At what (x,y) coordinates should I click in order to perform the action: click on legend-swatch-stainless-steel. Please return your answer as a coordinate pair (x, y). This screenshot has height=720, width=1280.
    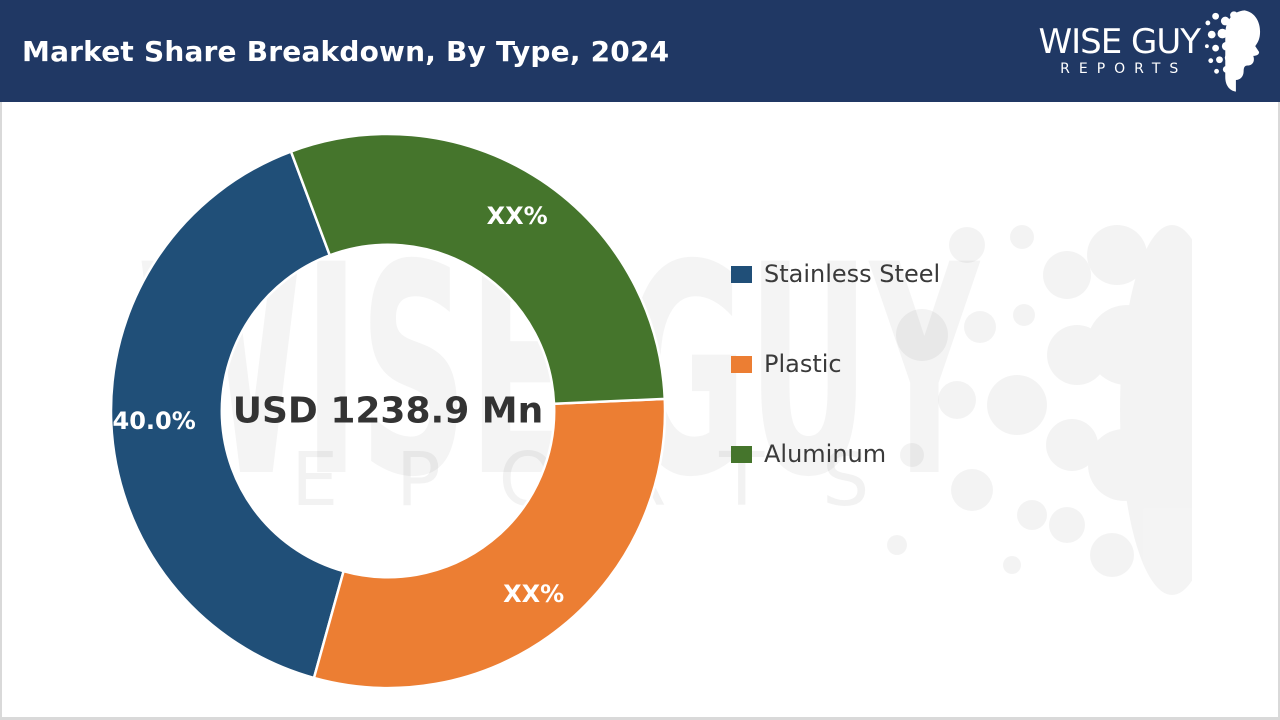
    Looking at the image, I should click on (741, 274).